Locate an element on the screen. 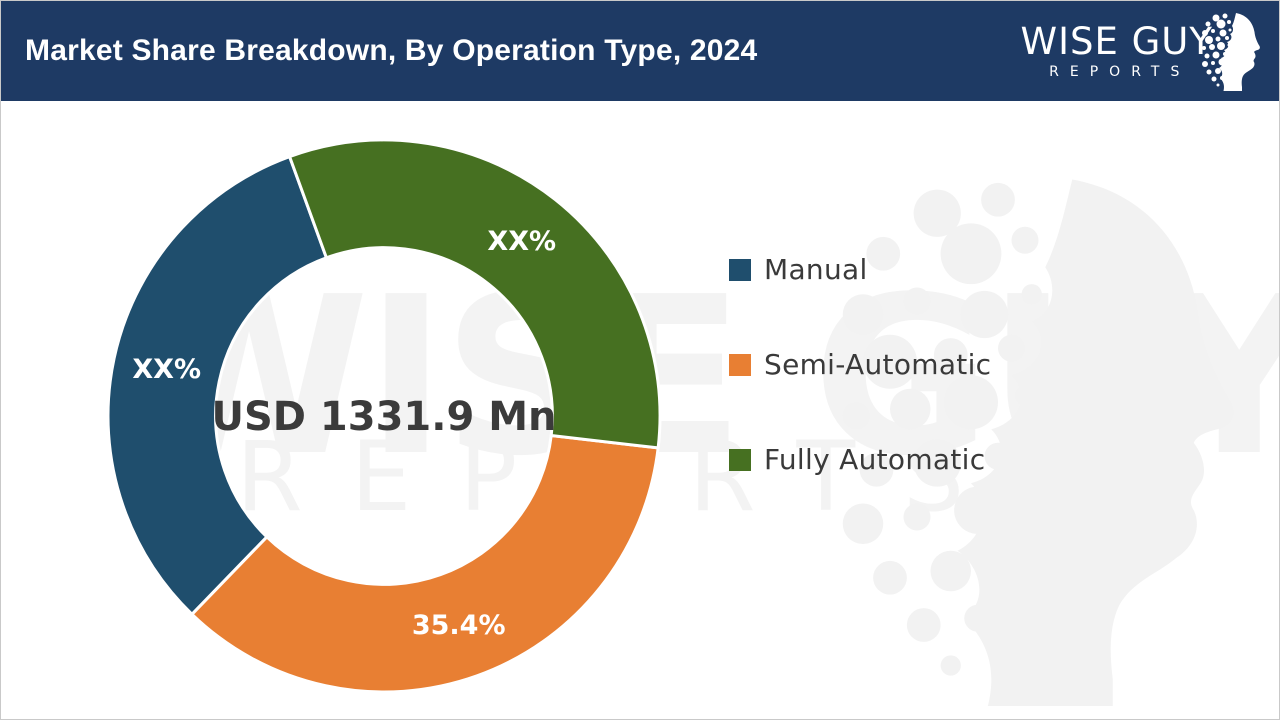  logo-subtitle: REPORTS is located at coordinates (1120, 72).